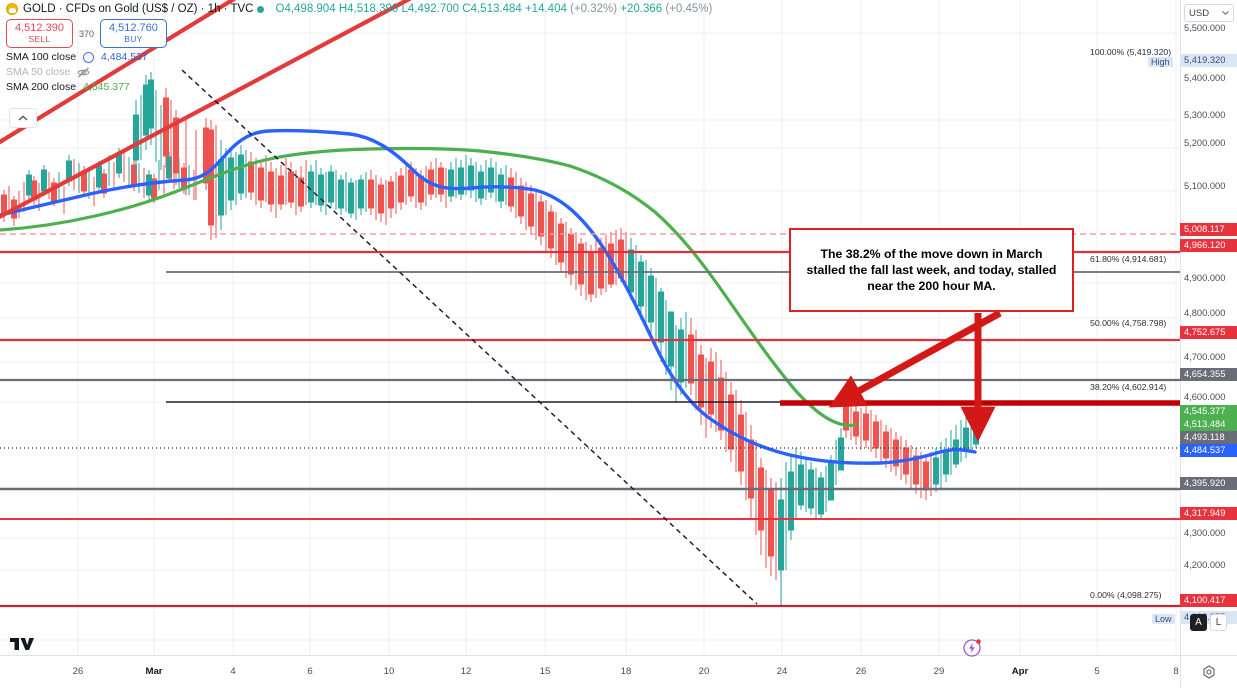  Describe the element at coordinates (389, 671) in the screenshot. I see `time-tick: 10` at that location.